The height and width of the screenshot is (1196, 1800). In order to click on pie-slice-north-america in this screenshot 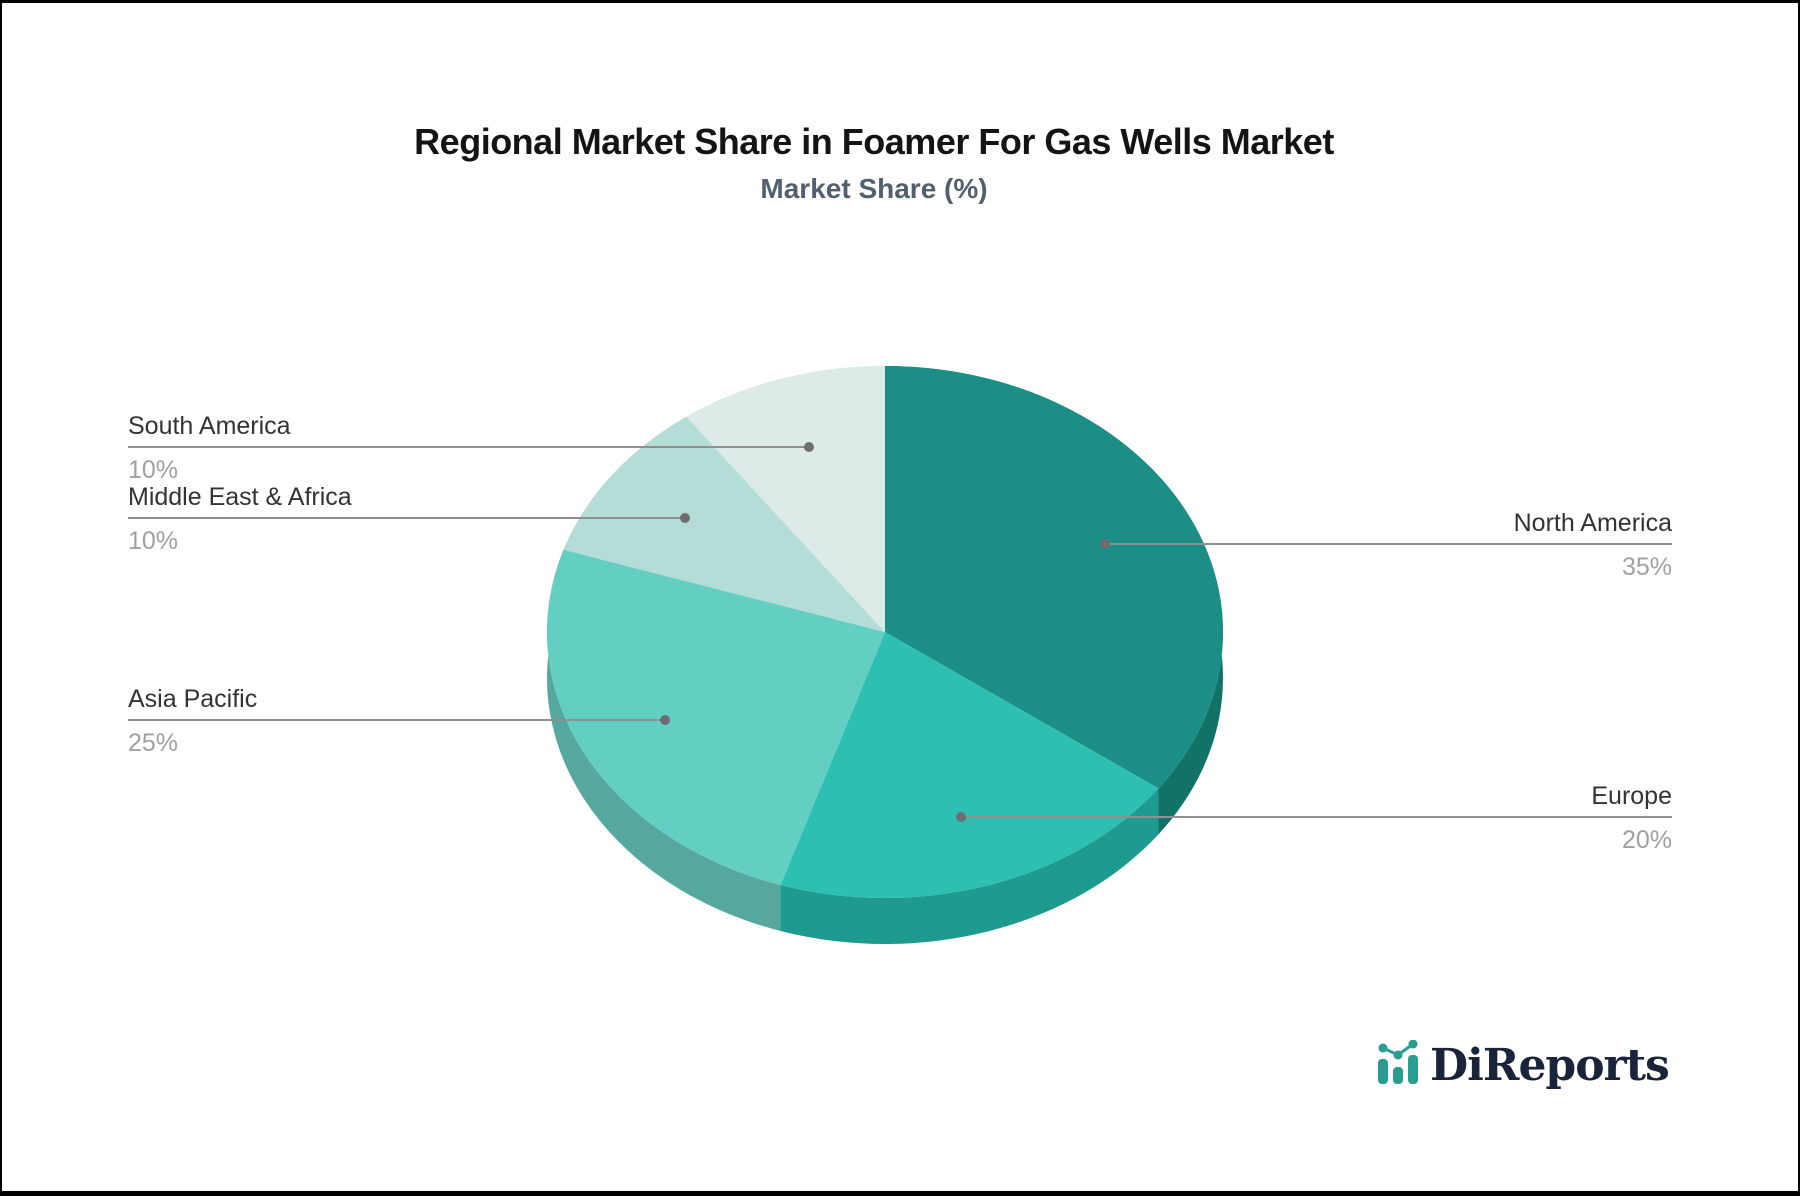, I will do `click(1054, 577)`.